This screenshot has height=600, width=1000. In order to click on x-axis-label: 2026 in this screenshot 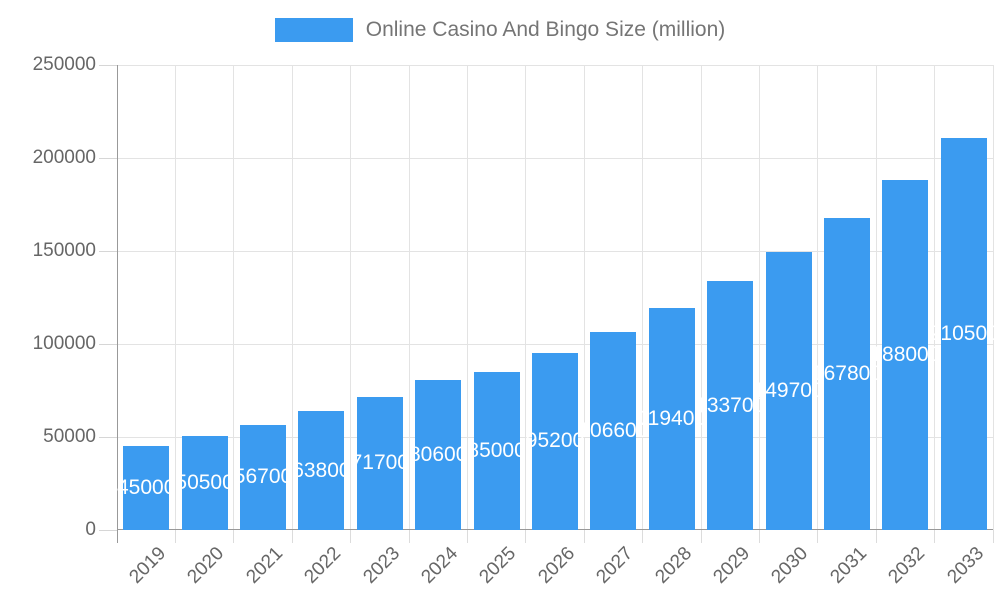, I will do `click(556, 565)`.